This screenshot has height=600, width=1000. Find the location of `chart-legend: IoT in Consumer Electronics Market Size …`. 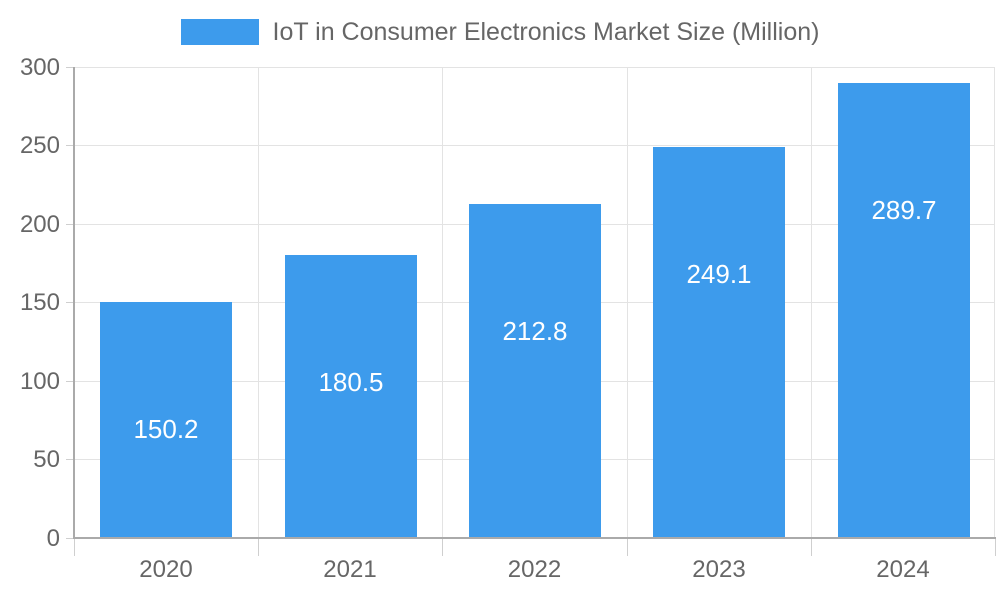

chart-legend: IoT in Consumer Electronics Market Size … is located at coordinates (500, 32).